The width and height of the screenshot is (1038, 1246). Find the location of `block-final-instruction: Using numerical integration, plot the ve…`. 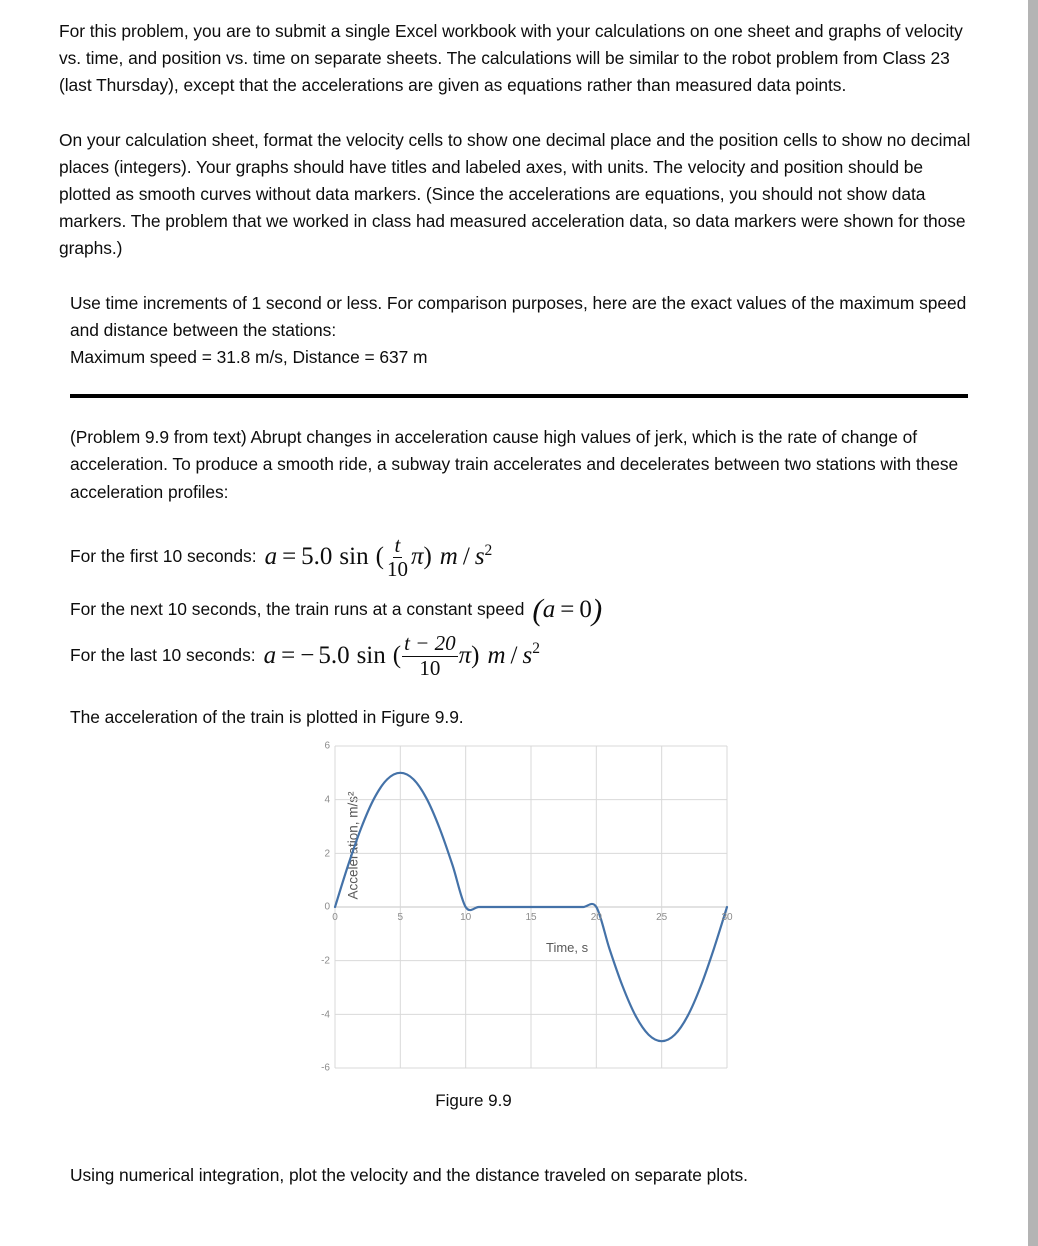

block-final-instruction: Using numerical integration, plot the ve… is located at coordinates (521, 1175).